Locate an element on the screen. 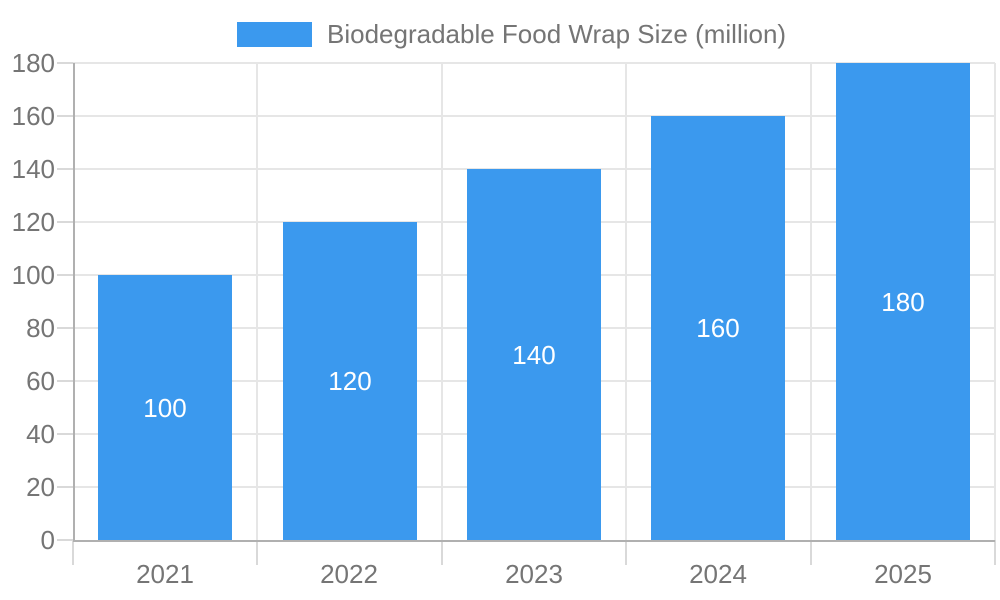  legend-swatch is located at coordinates (274, 34).